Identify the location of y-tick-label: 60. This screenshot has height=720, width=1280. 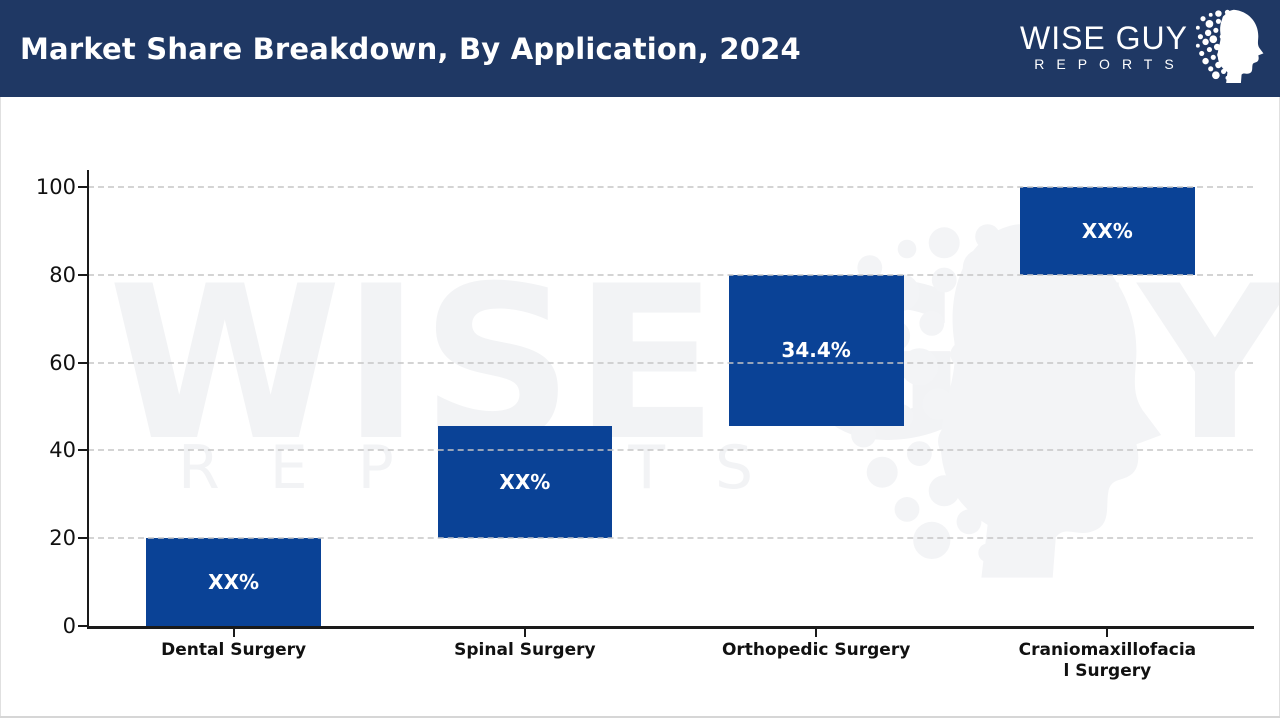
(62, 362).